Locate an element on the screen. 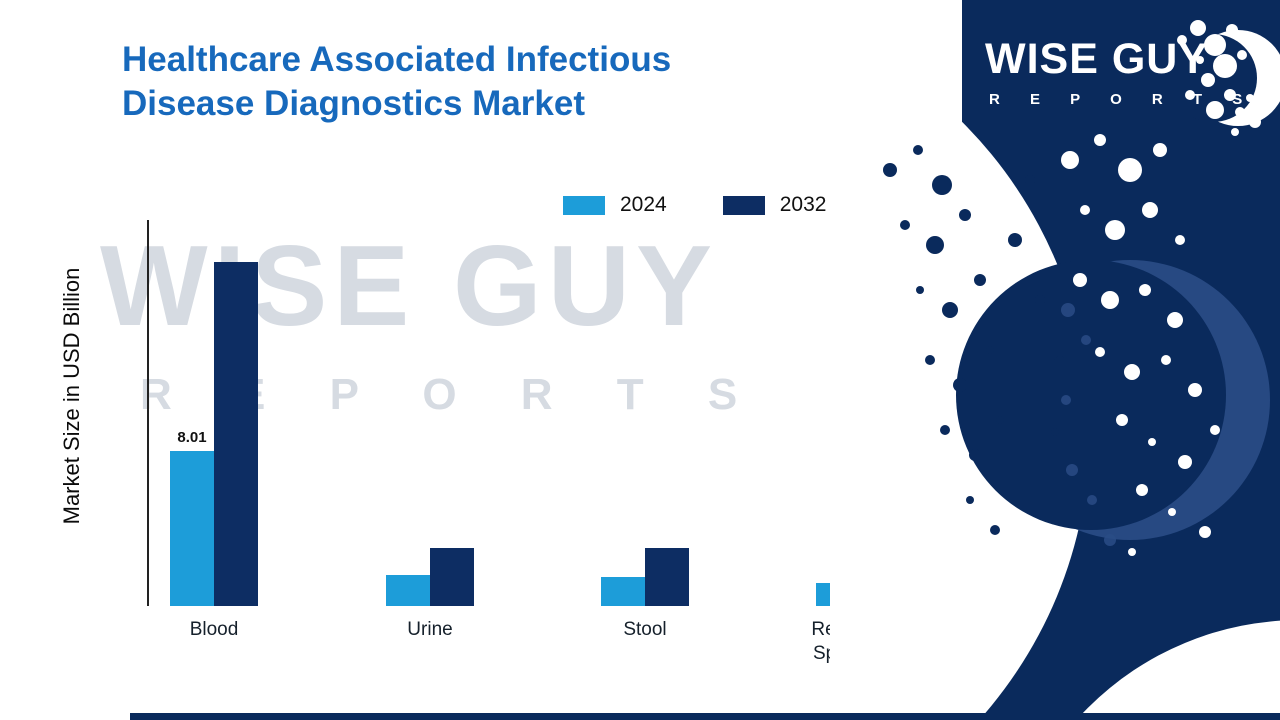 The width and height of the screenshot is (1280, 720). category-label: Urine is located at coordinates (430, 629).